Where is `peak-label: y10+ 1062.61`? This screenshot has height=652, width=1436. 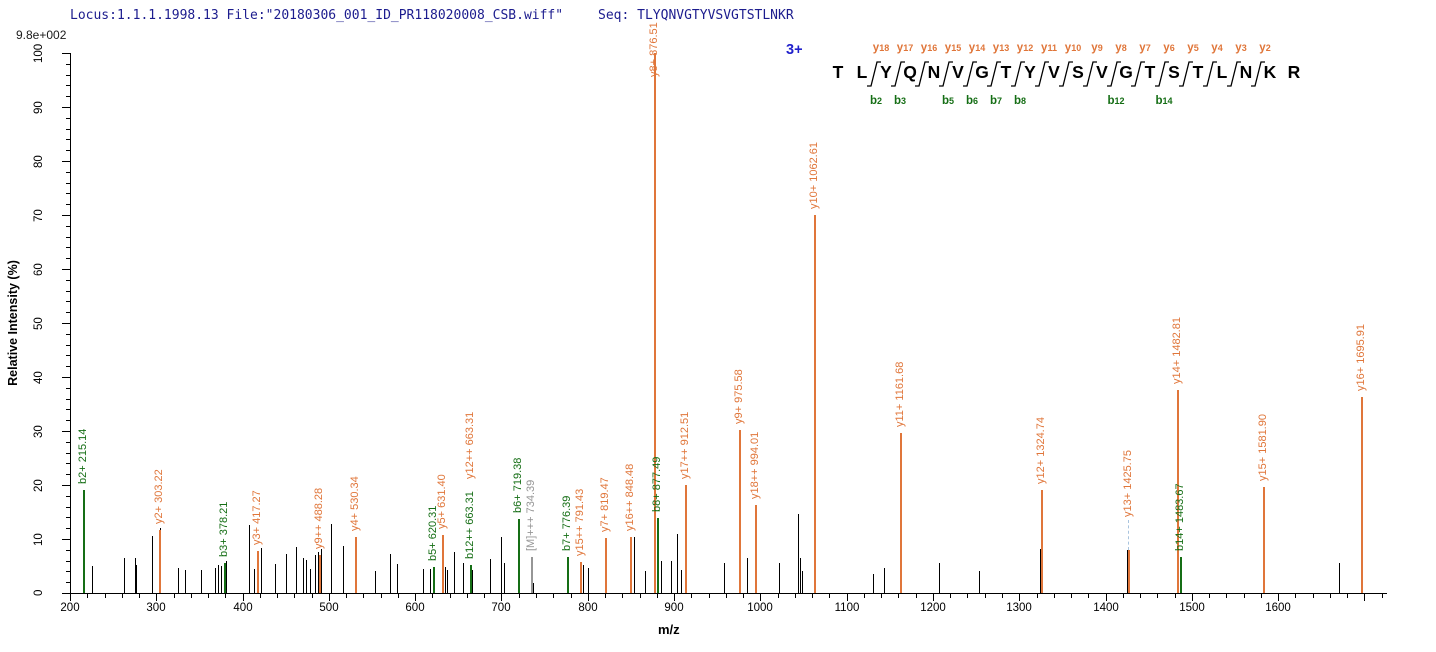 peak-label: y10+ 1062.61 is located at coordinates (814, 175).